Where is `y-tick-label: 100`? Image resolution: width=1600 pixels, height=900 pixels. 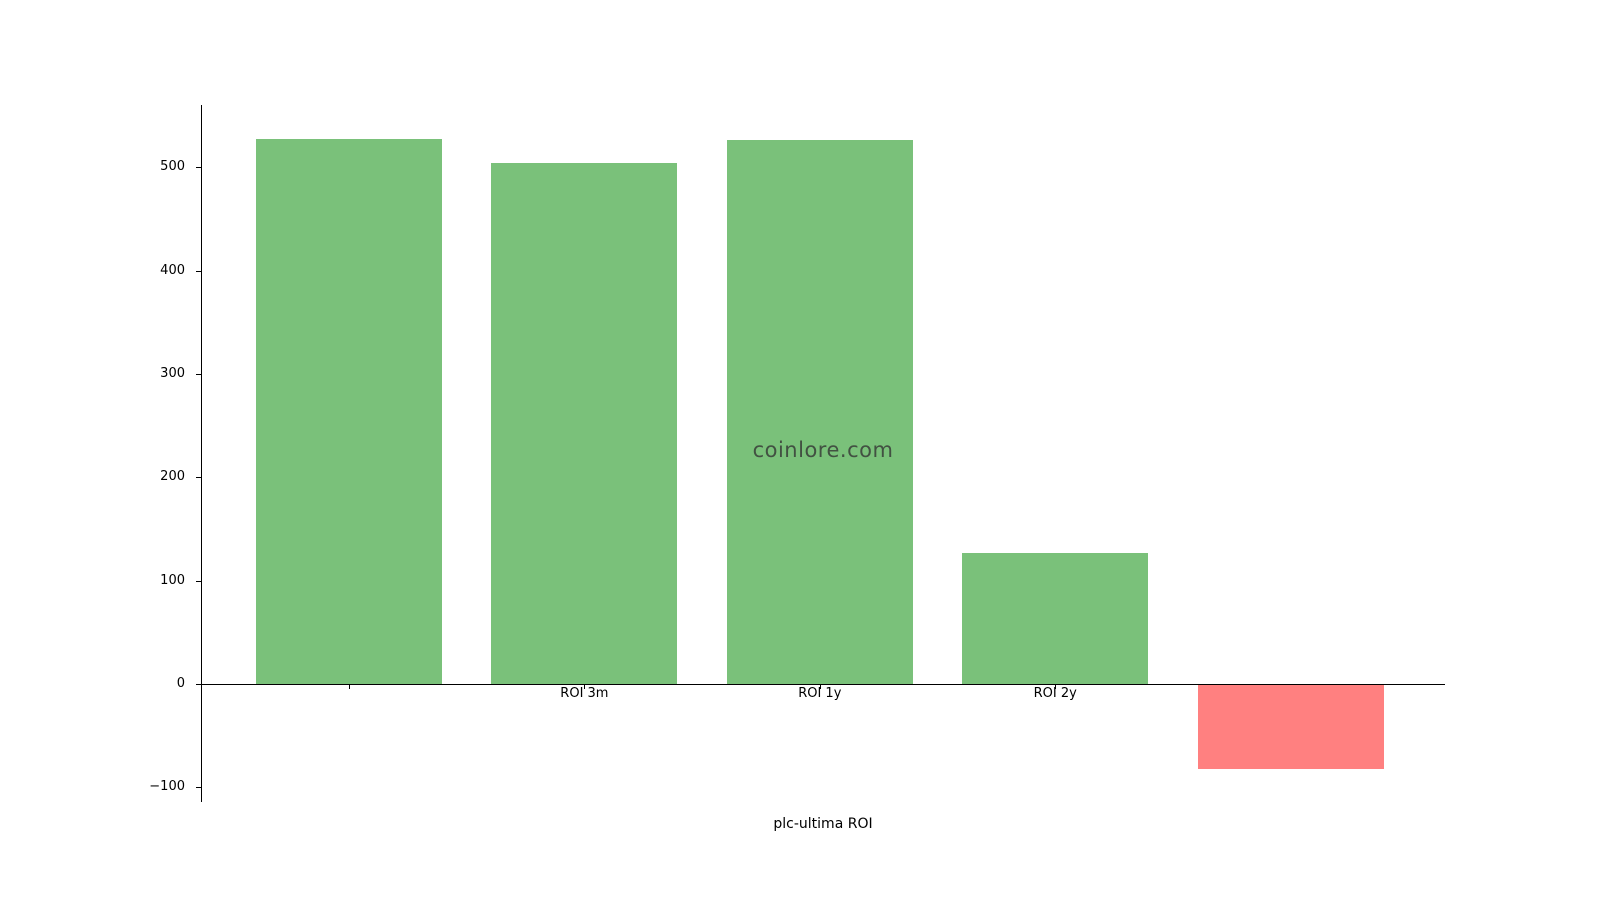 y-tick-label: 100 is located at coordinates (172, 580).